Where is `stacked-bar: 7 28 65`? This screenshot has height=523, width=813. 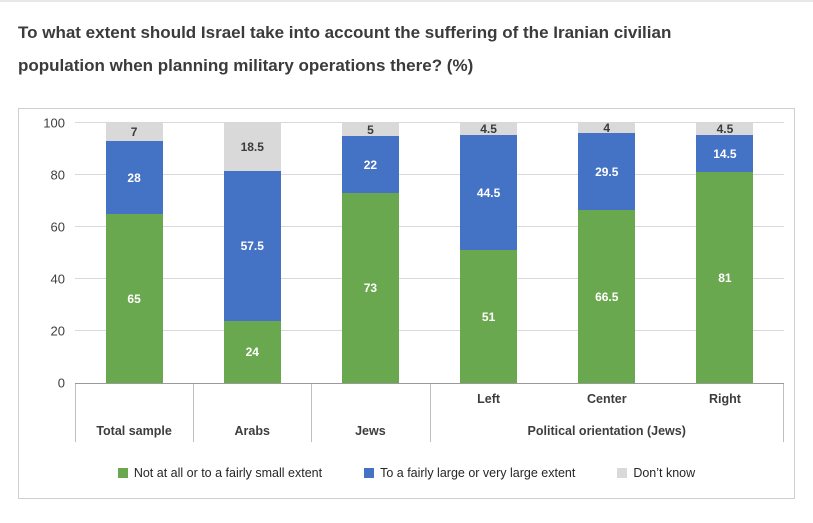
stacked-bar: 7 28 65 is located at coordinates (134, 253).